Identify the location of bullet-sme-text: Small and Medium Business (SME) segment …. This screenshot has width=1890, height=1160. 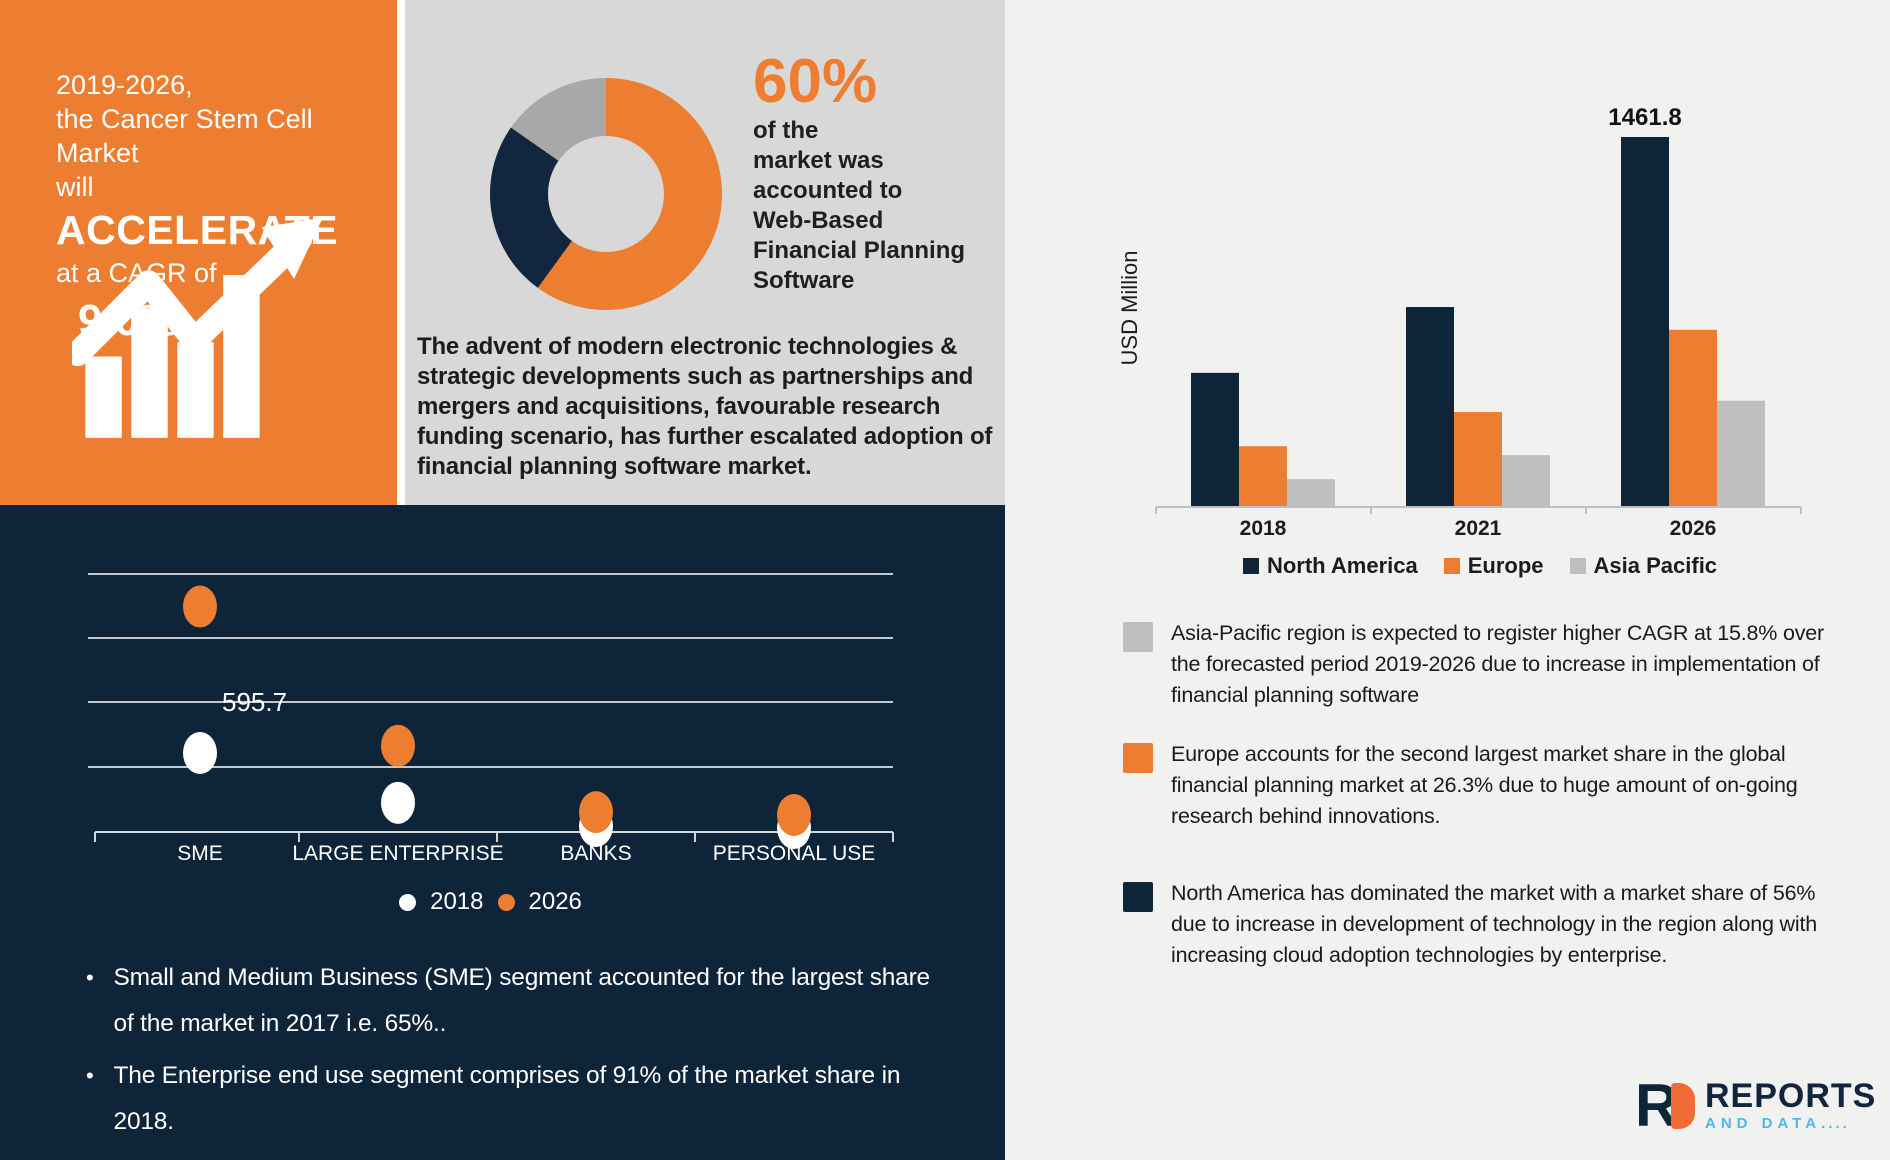
(522, 1000).